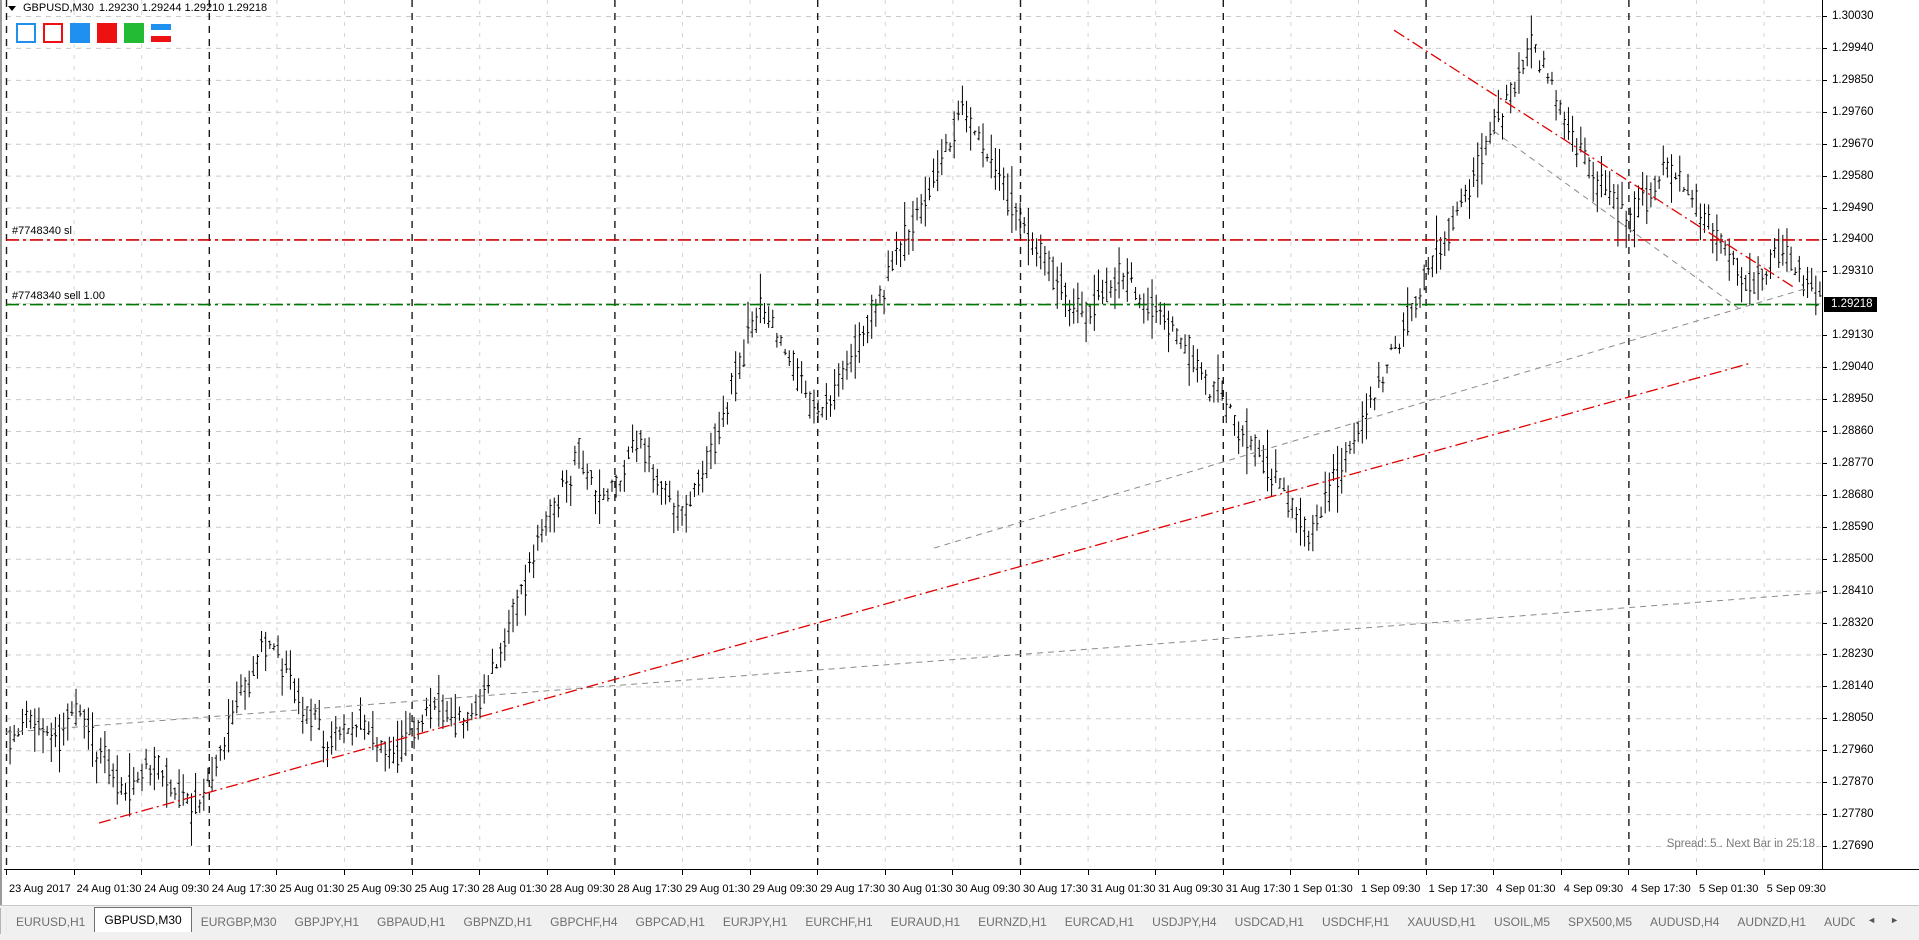 The height and width of the screenshot is (940, 1919). Describe the element at coordinates (717, 889) in the screenshot. I see `time-axis-label: 29 Aug 01:30` at that location.